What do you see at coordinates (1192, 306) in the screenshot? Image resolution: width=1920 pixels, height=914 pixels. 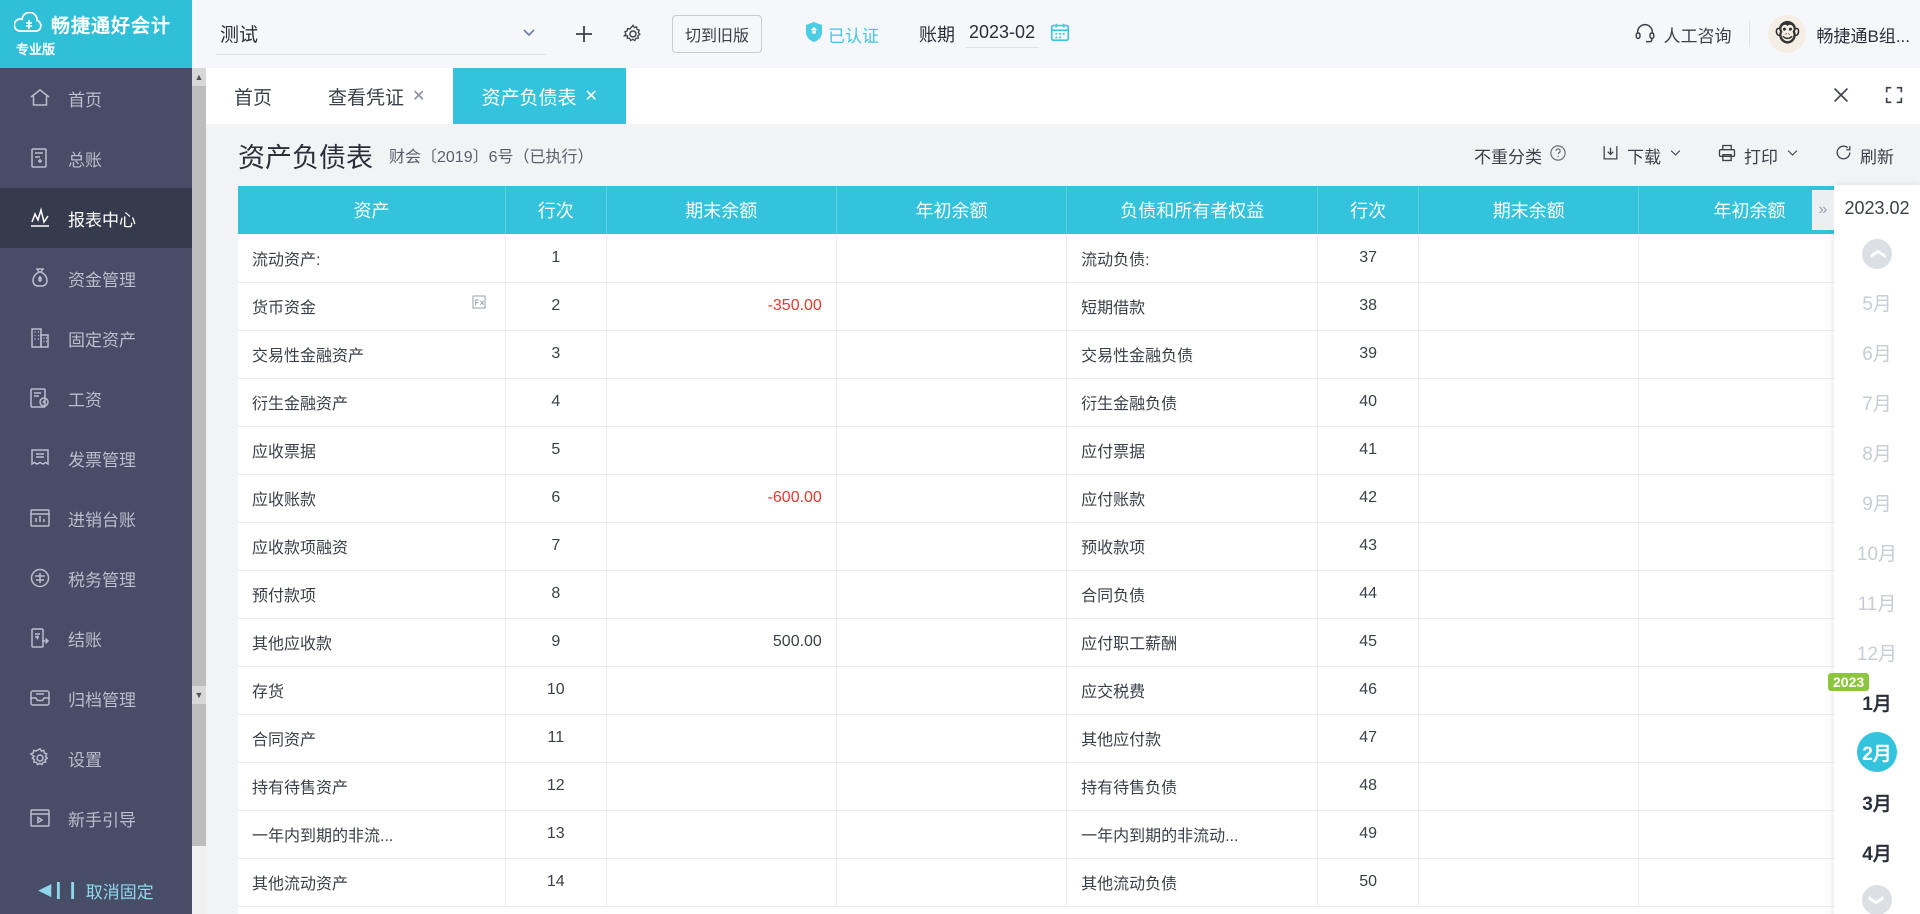 I see `liability-name-cell: 短期借款` at bounding box center [1192, 306].